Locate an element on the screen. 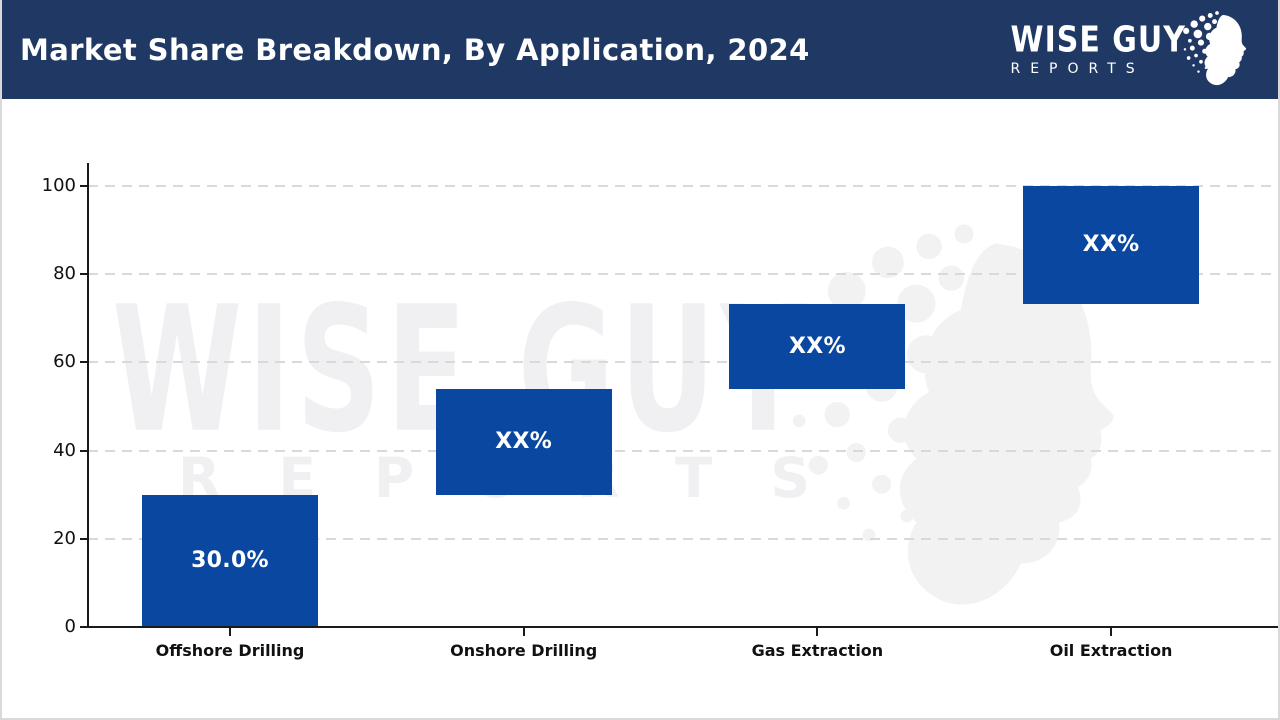 The image size is (1280, 720). x-category-label: Offshore Drilling is located at coordinates (230, 650).